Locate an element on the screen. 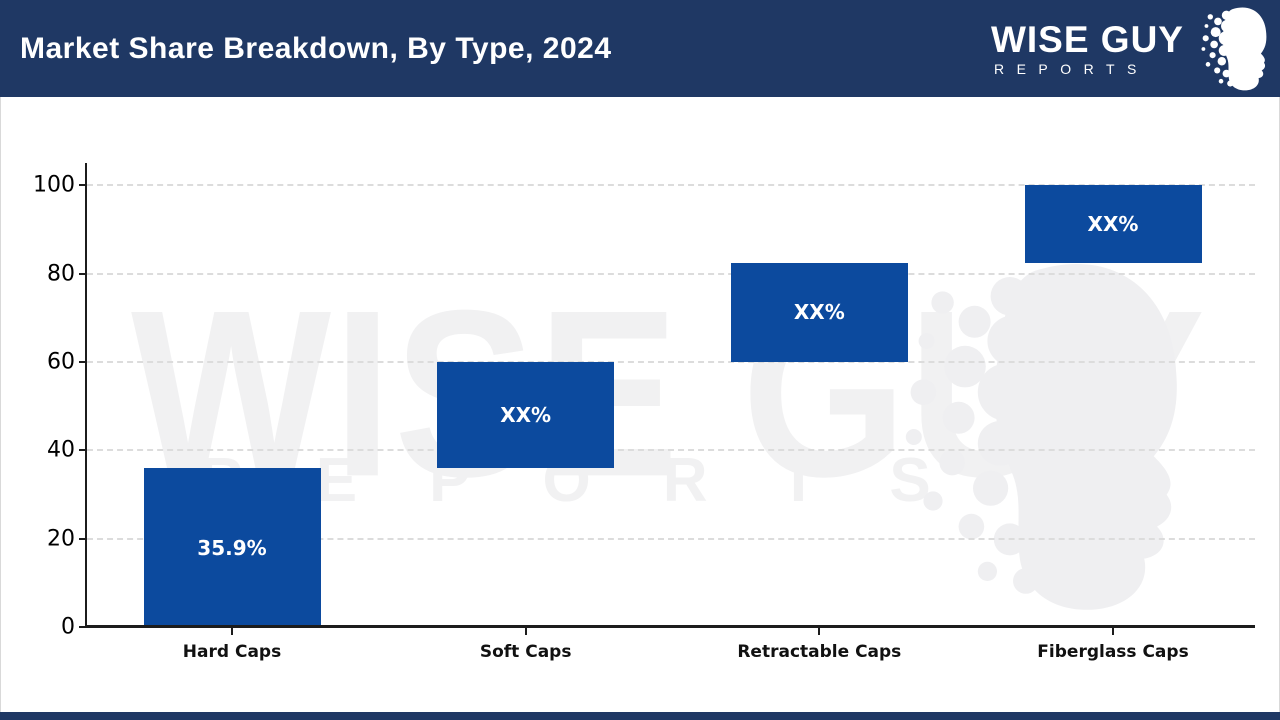  bar-hard-caps: 35.9% is located at coordinates (232, 547).